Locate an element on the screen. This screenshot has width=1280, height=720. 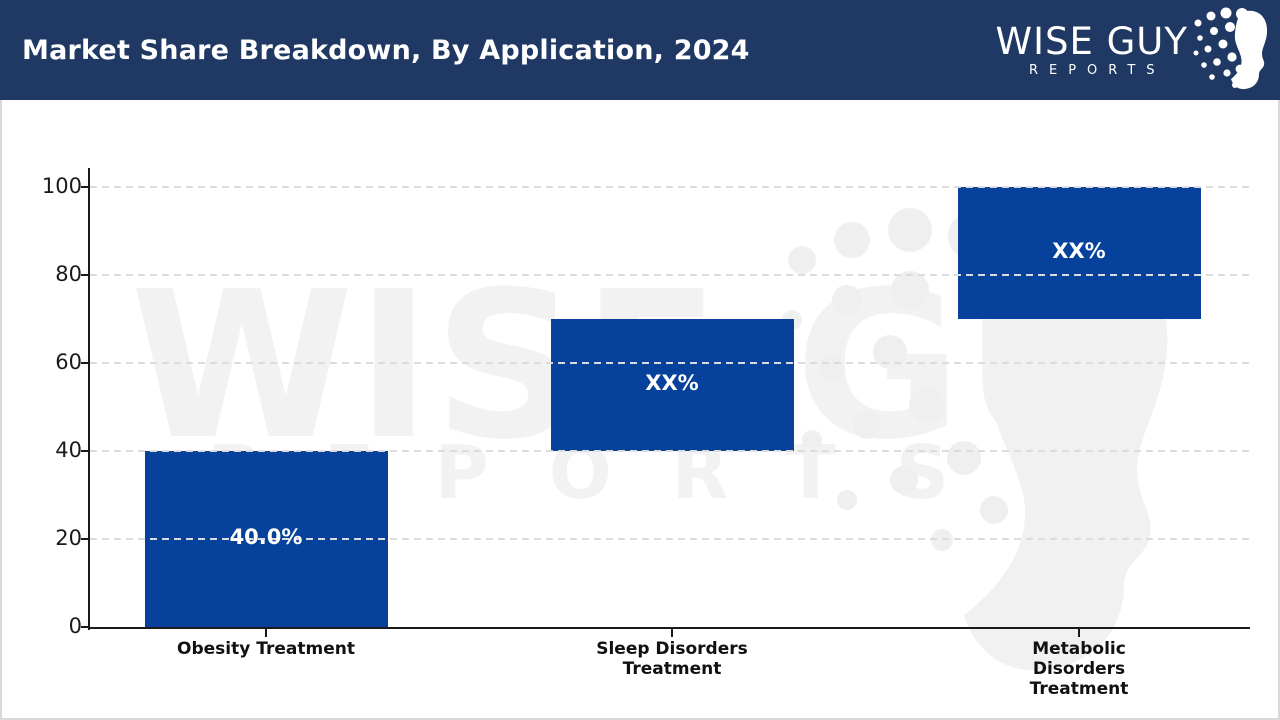
logo-text: WISE GUY REPORTS is located at coordinates (1092, 50).